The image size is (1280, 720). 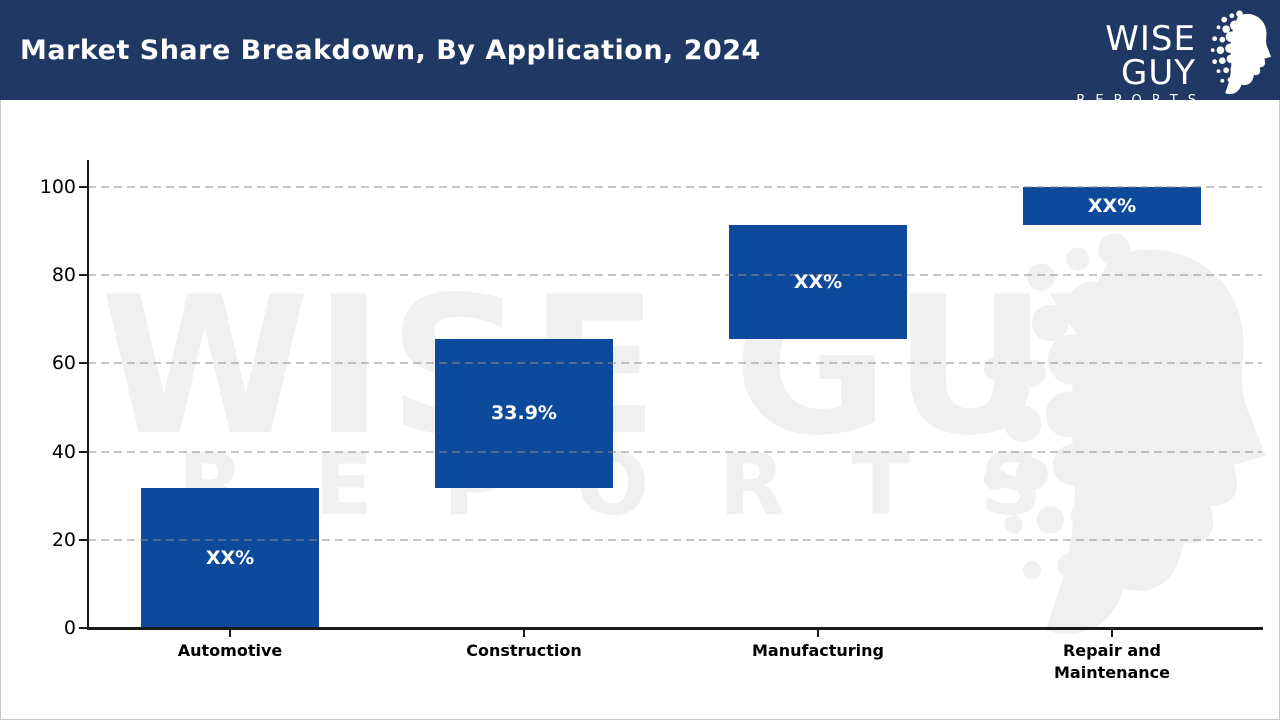 I want to click on bar-manufacturing, so click(x=818, y=282).